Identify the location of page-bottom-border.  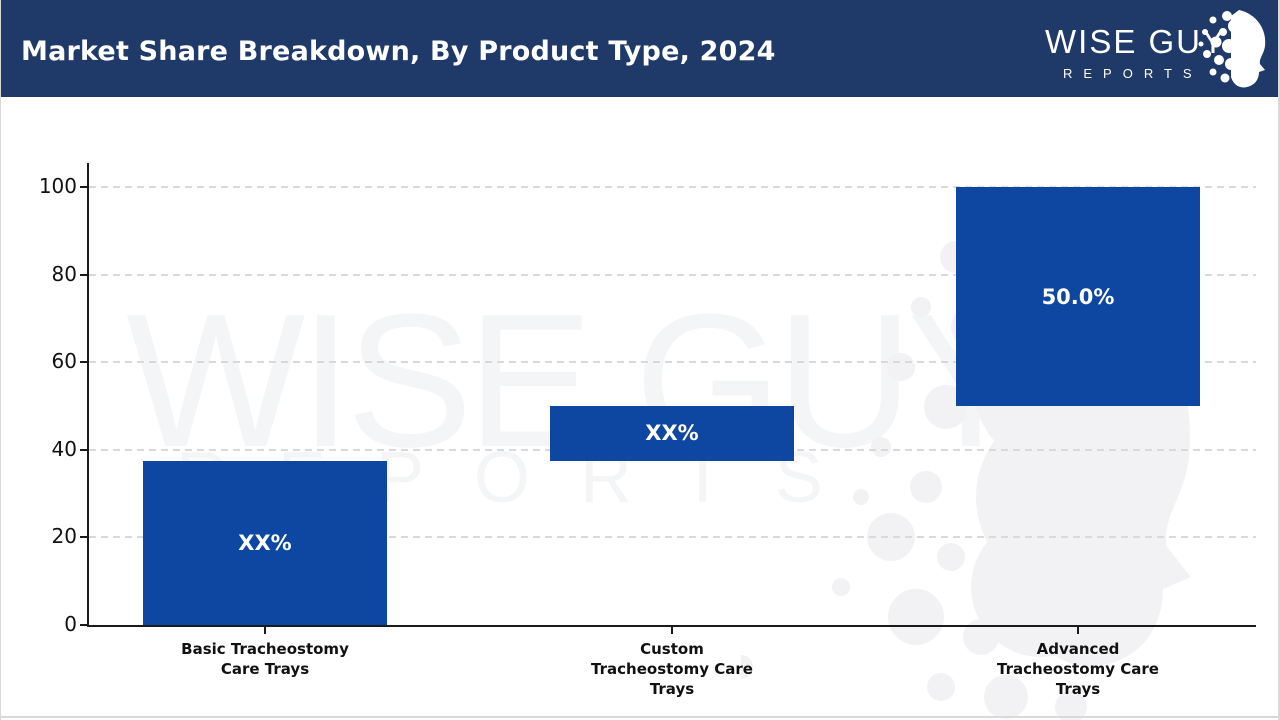
(639, 717).